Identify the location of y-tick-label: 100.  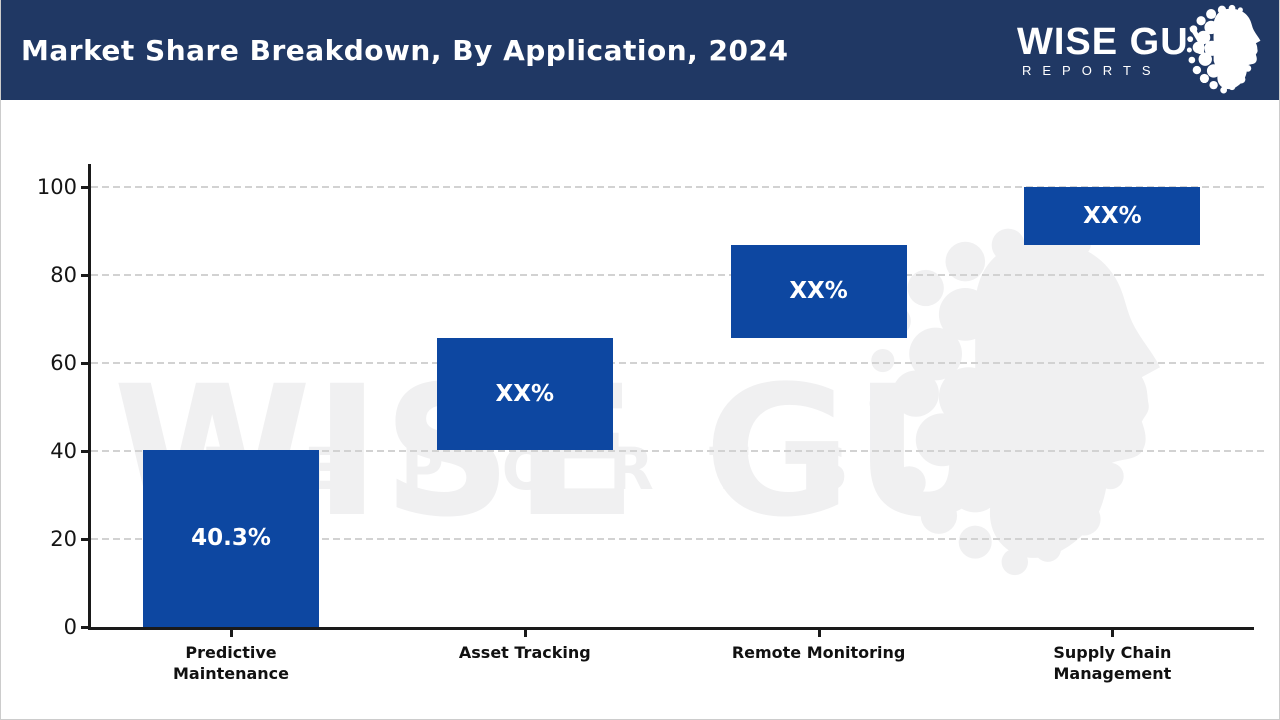
(56, 187).